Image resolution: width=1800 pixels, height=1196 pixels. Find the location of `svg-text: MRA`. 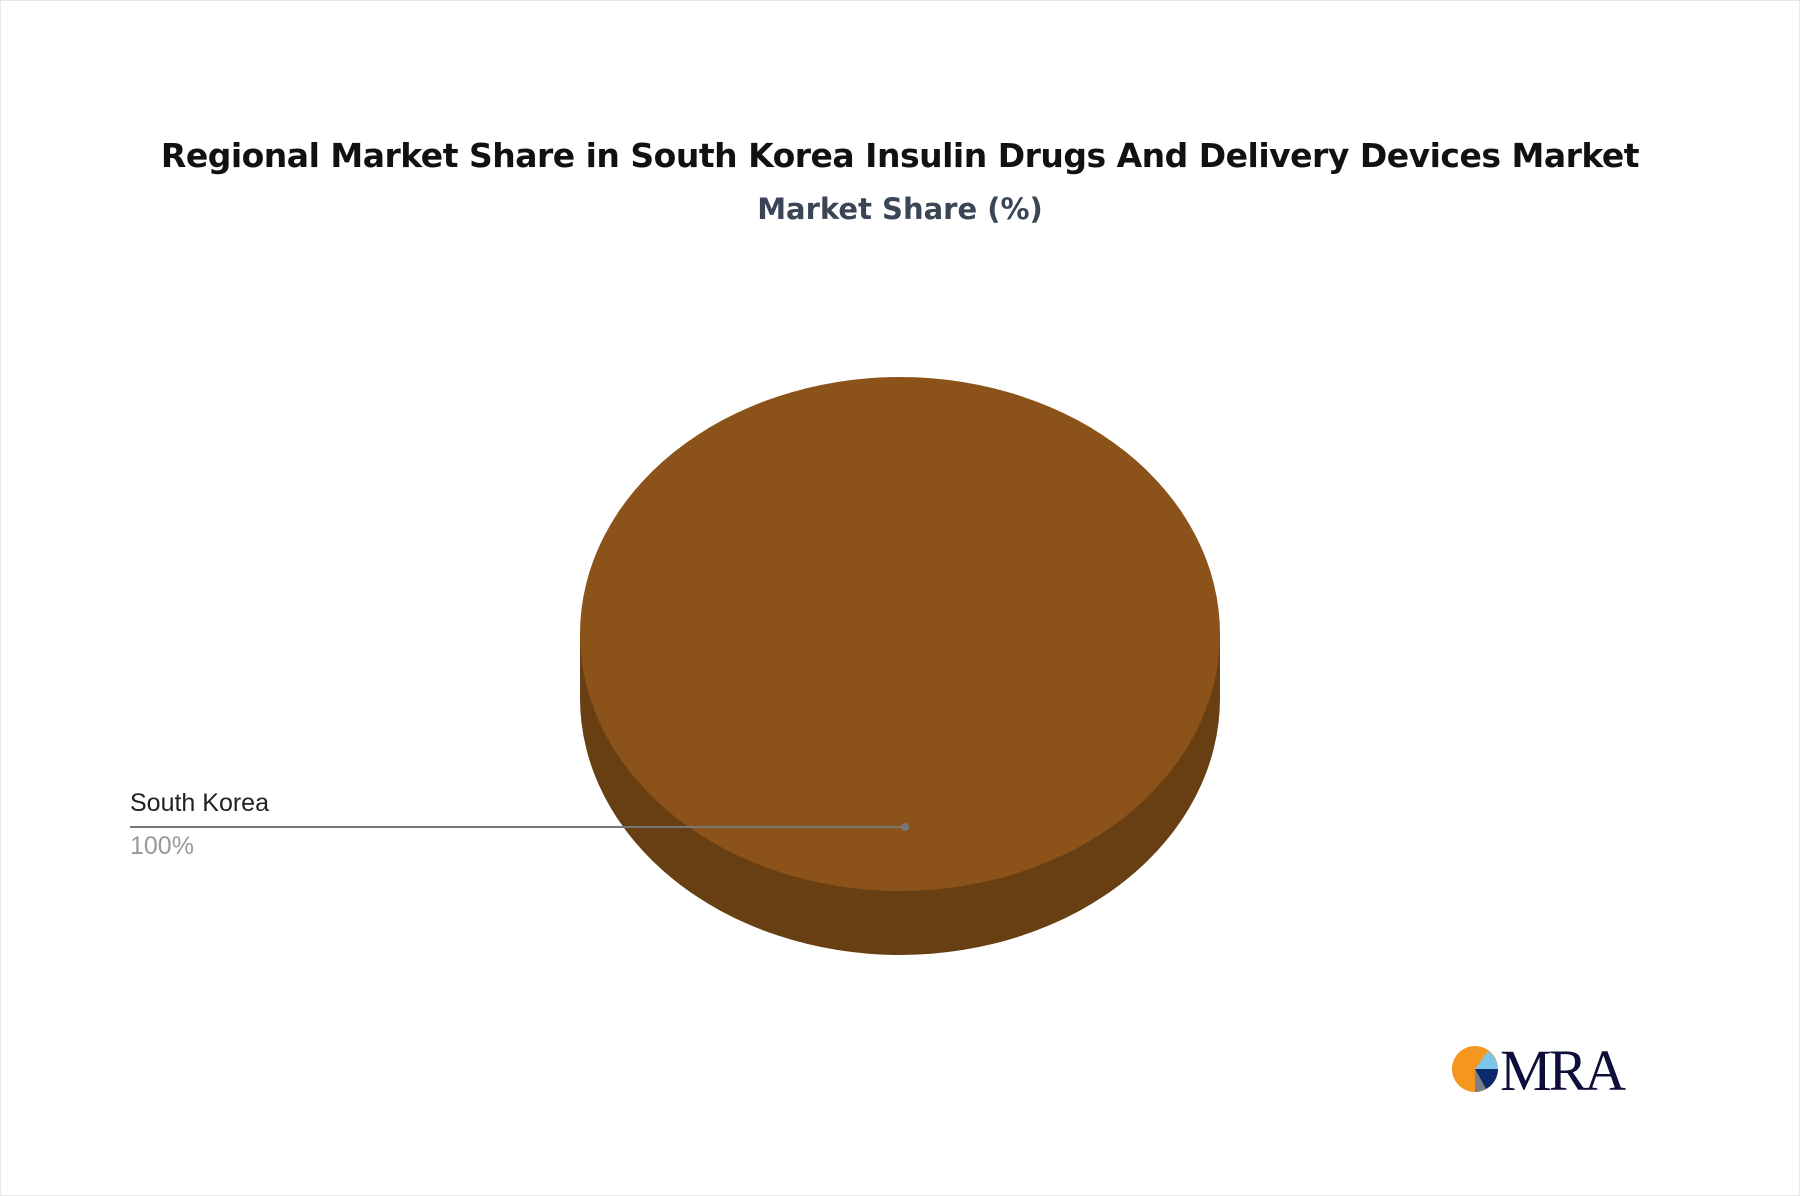

svg-text: MRA is located at coordinates (1563, 1070).